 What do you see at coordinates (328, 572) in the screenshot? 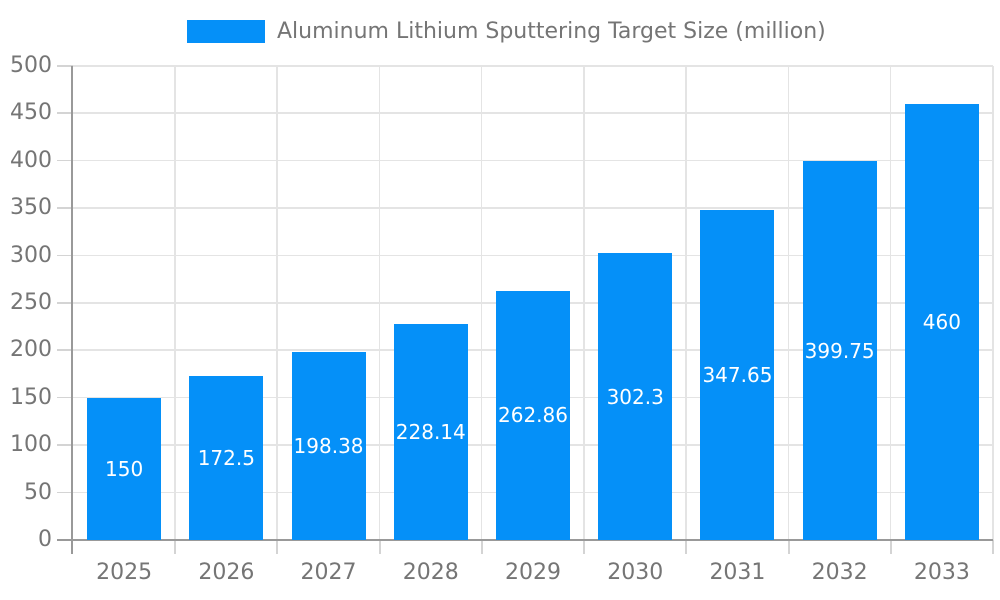
I see `x-axis-label: 2027` at bounding box center [328, 572].